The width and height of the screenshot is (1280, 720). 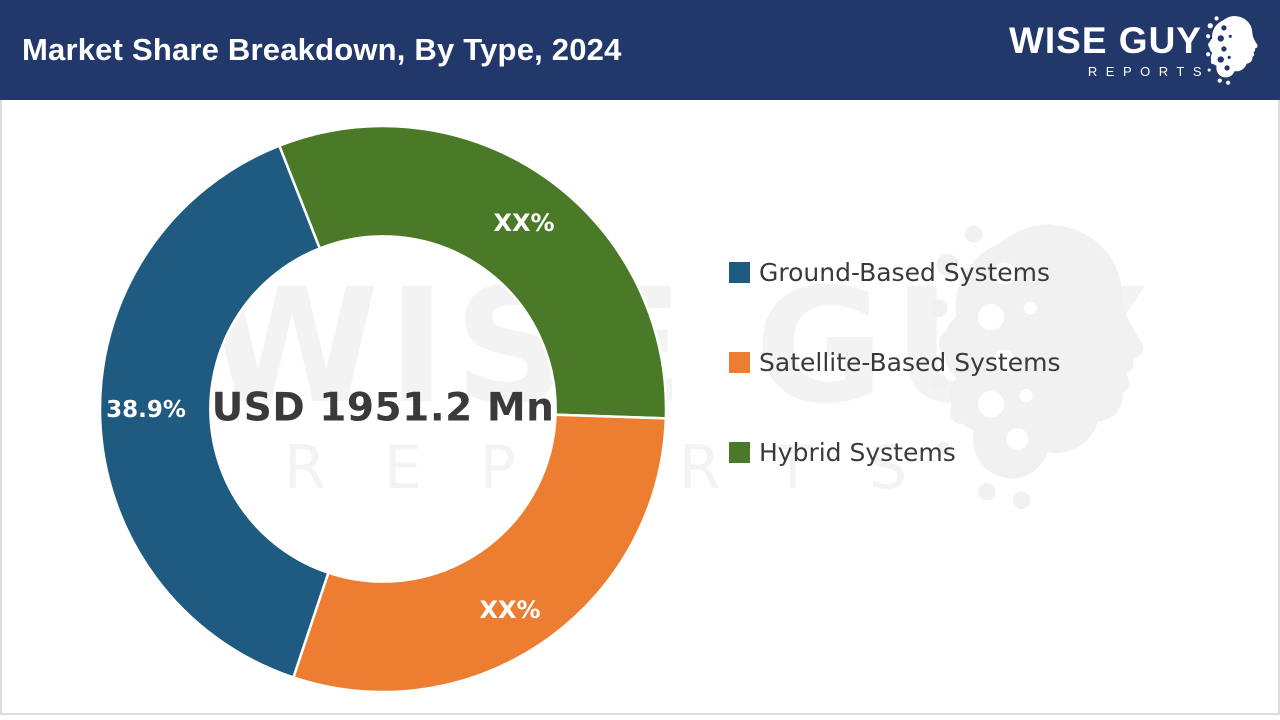 I want to click on donut-segment-ground-based-systems, so click(x=214, y=412).